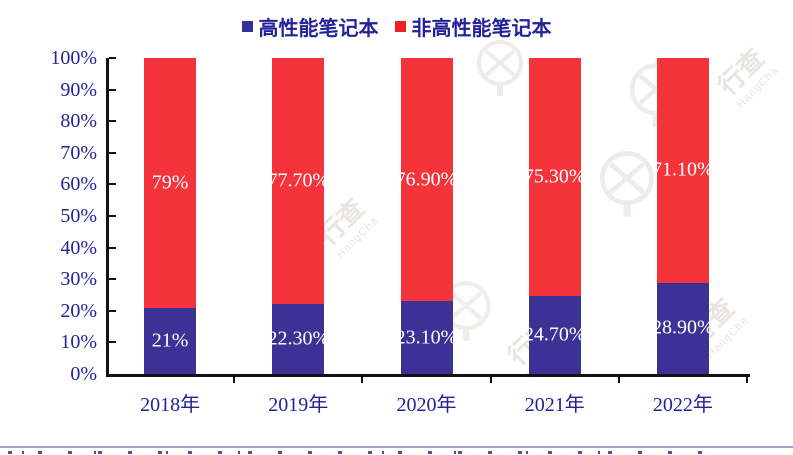 This screenshot has width=793, height=455. Describe the element at coordinates (78, 89) in the screenshot. I see `y-tick-label: 90%` at that location.